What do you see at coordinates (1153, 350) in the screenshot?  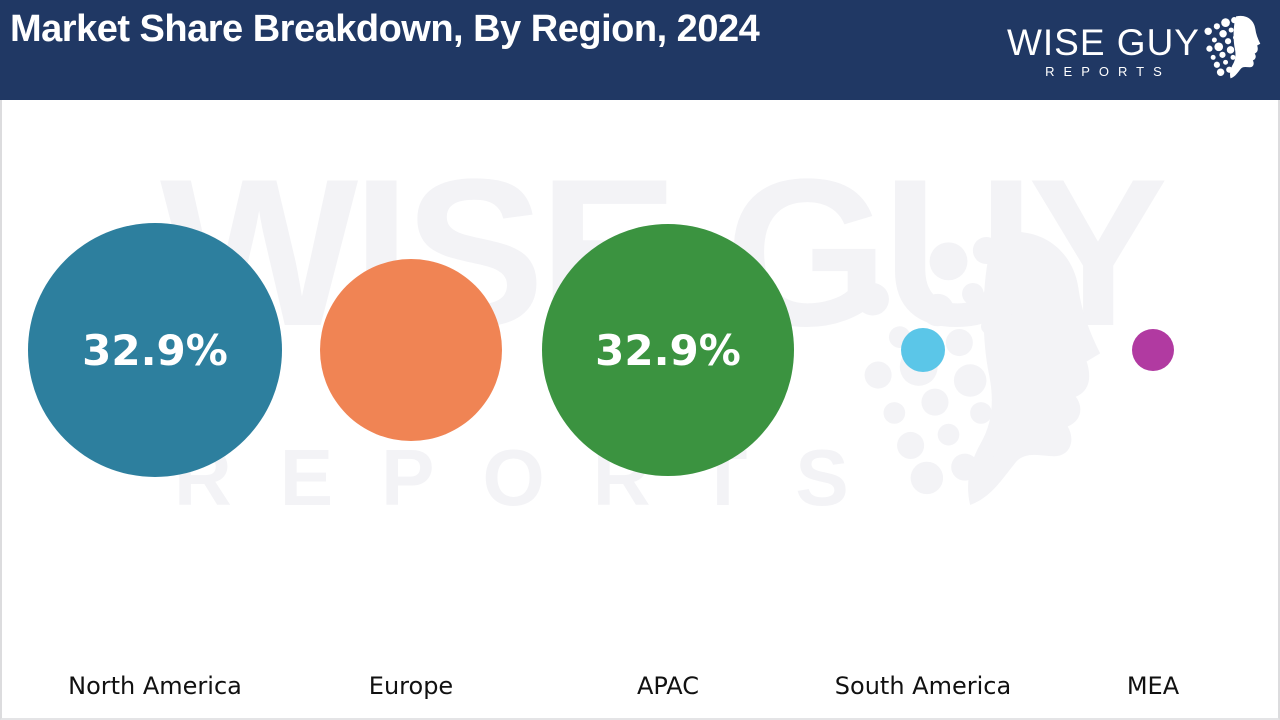 I see `bubble-mea` at bounding box center [1153, 350].